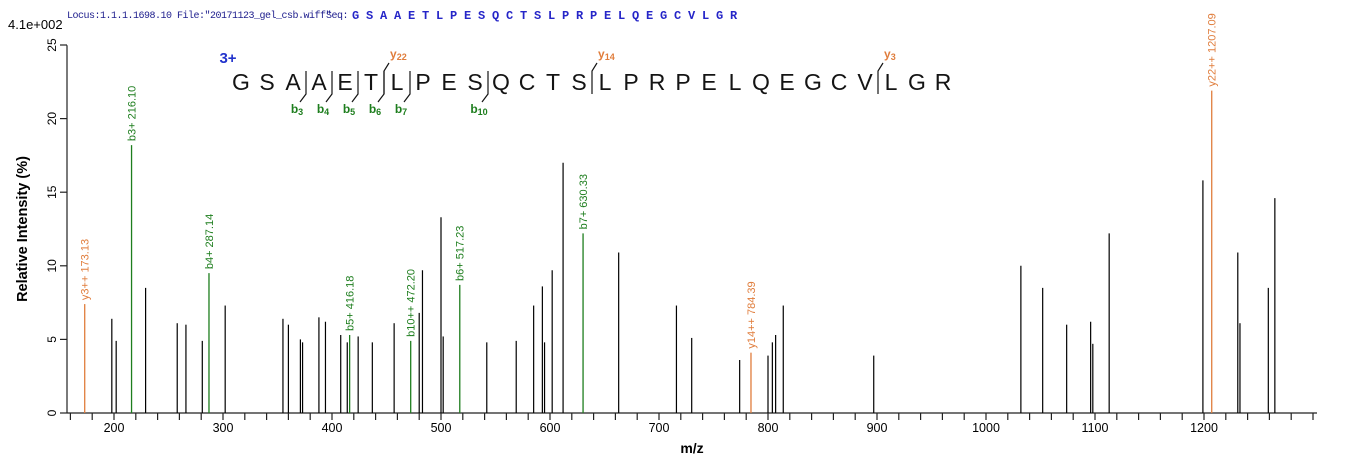  Describe the element at coordinates (52, 192) in the screenshot. I see `y-tick-label: 15` at that location.